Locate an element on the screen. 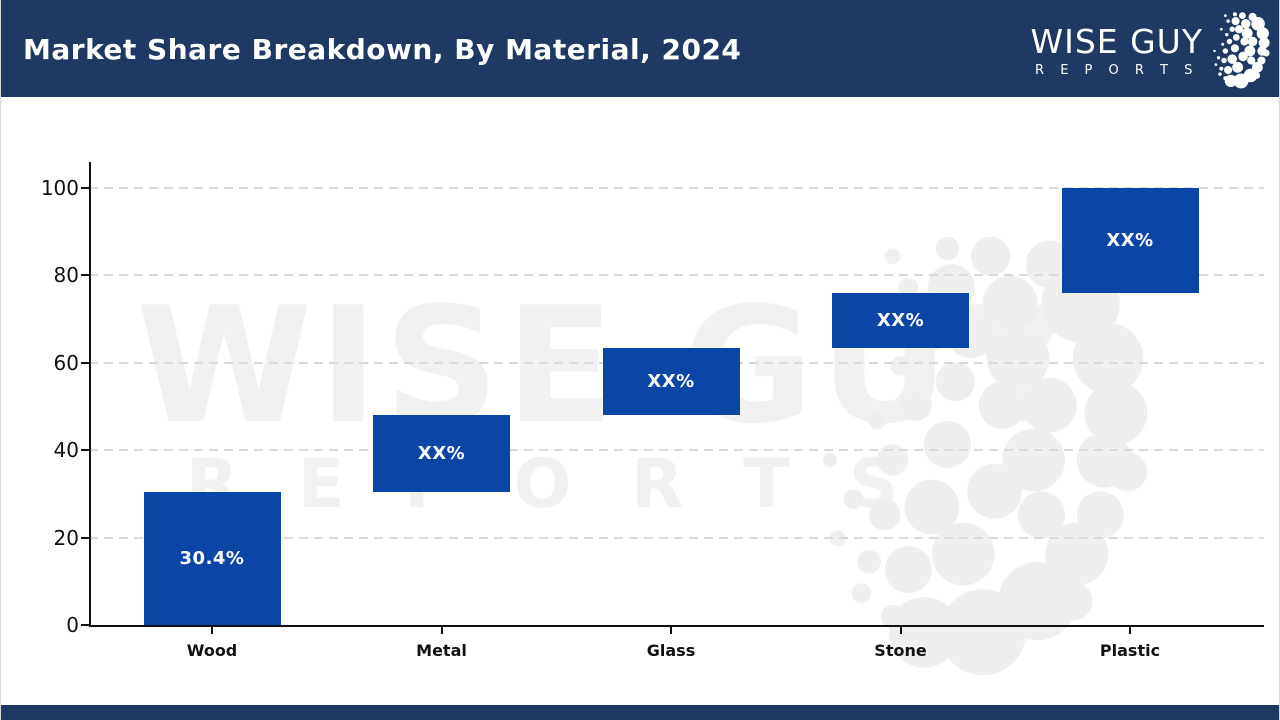 Image resolution: width=1280 pixels, height=720 pixels. y-tick-label: 80 is located at coordinates (66, 275).